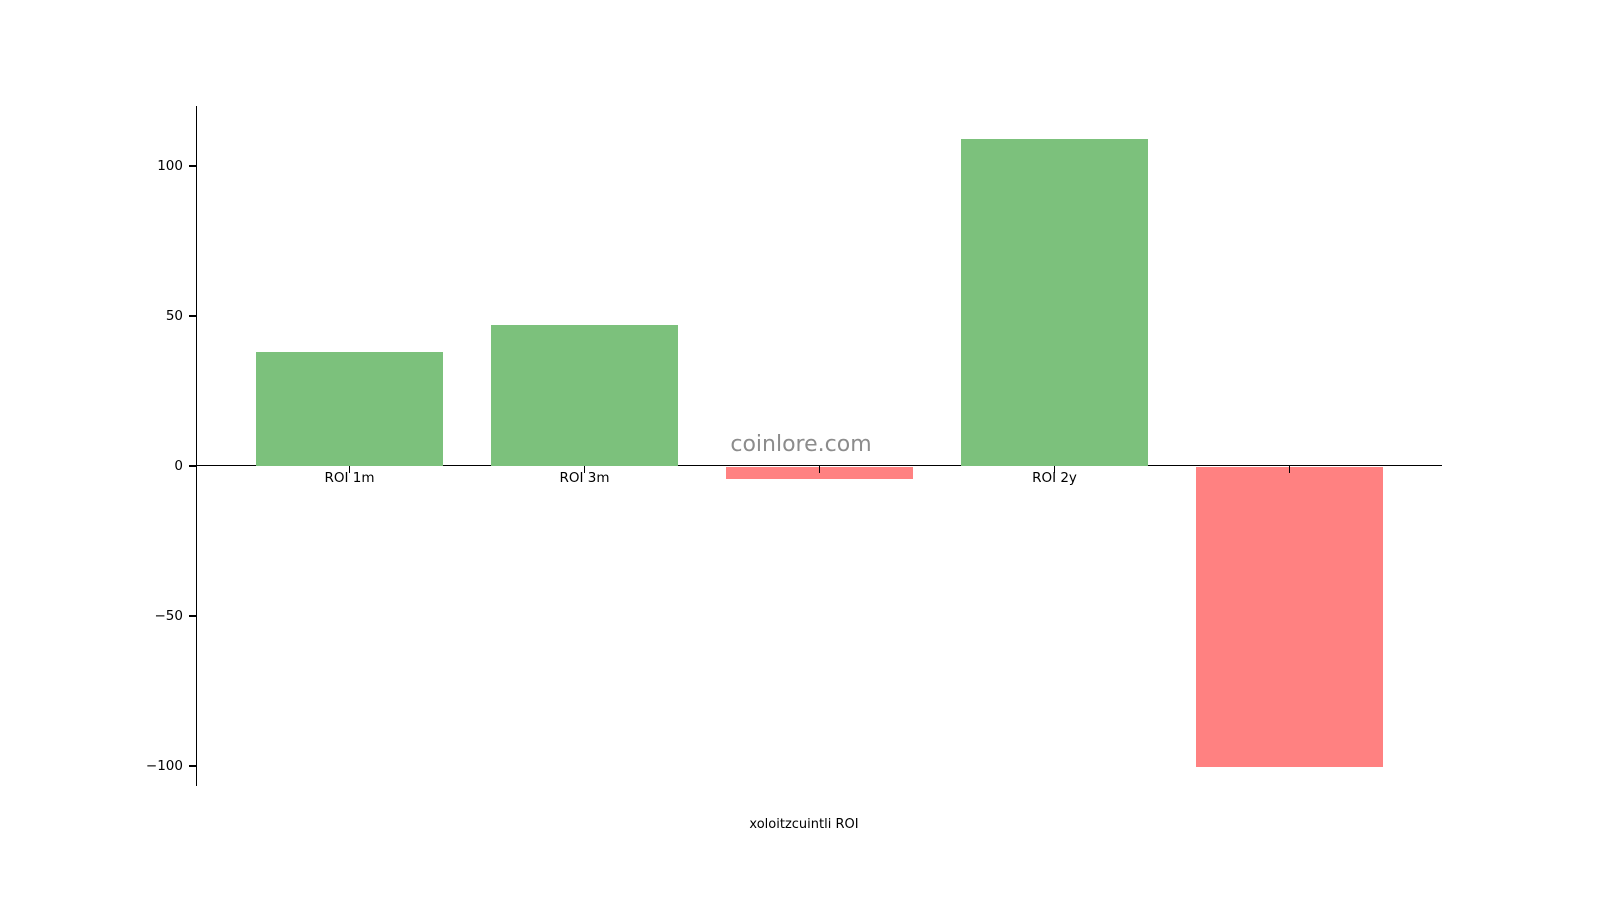  I want to click on bar-roi-2y, so click(1054, 302).